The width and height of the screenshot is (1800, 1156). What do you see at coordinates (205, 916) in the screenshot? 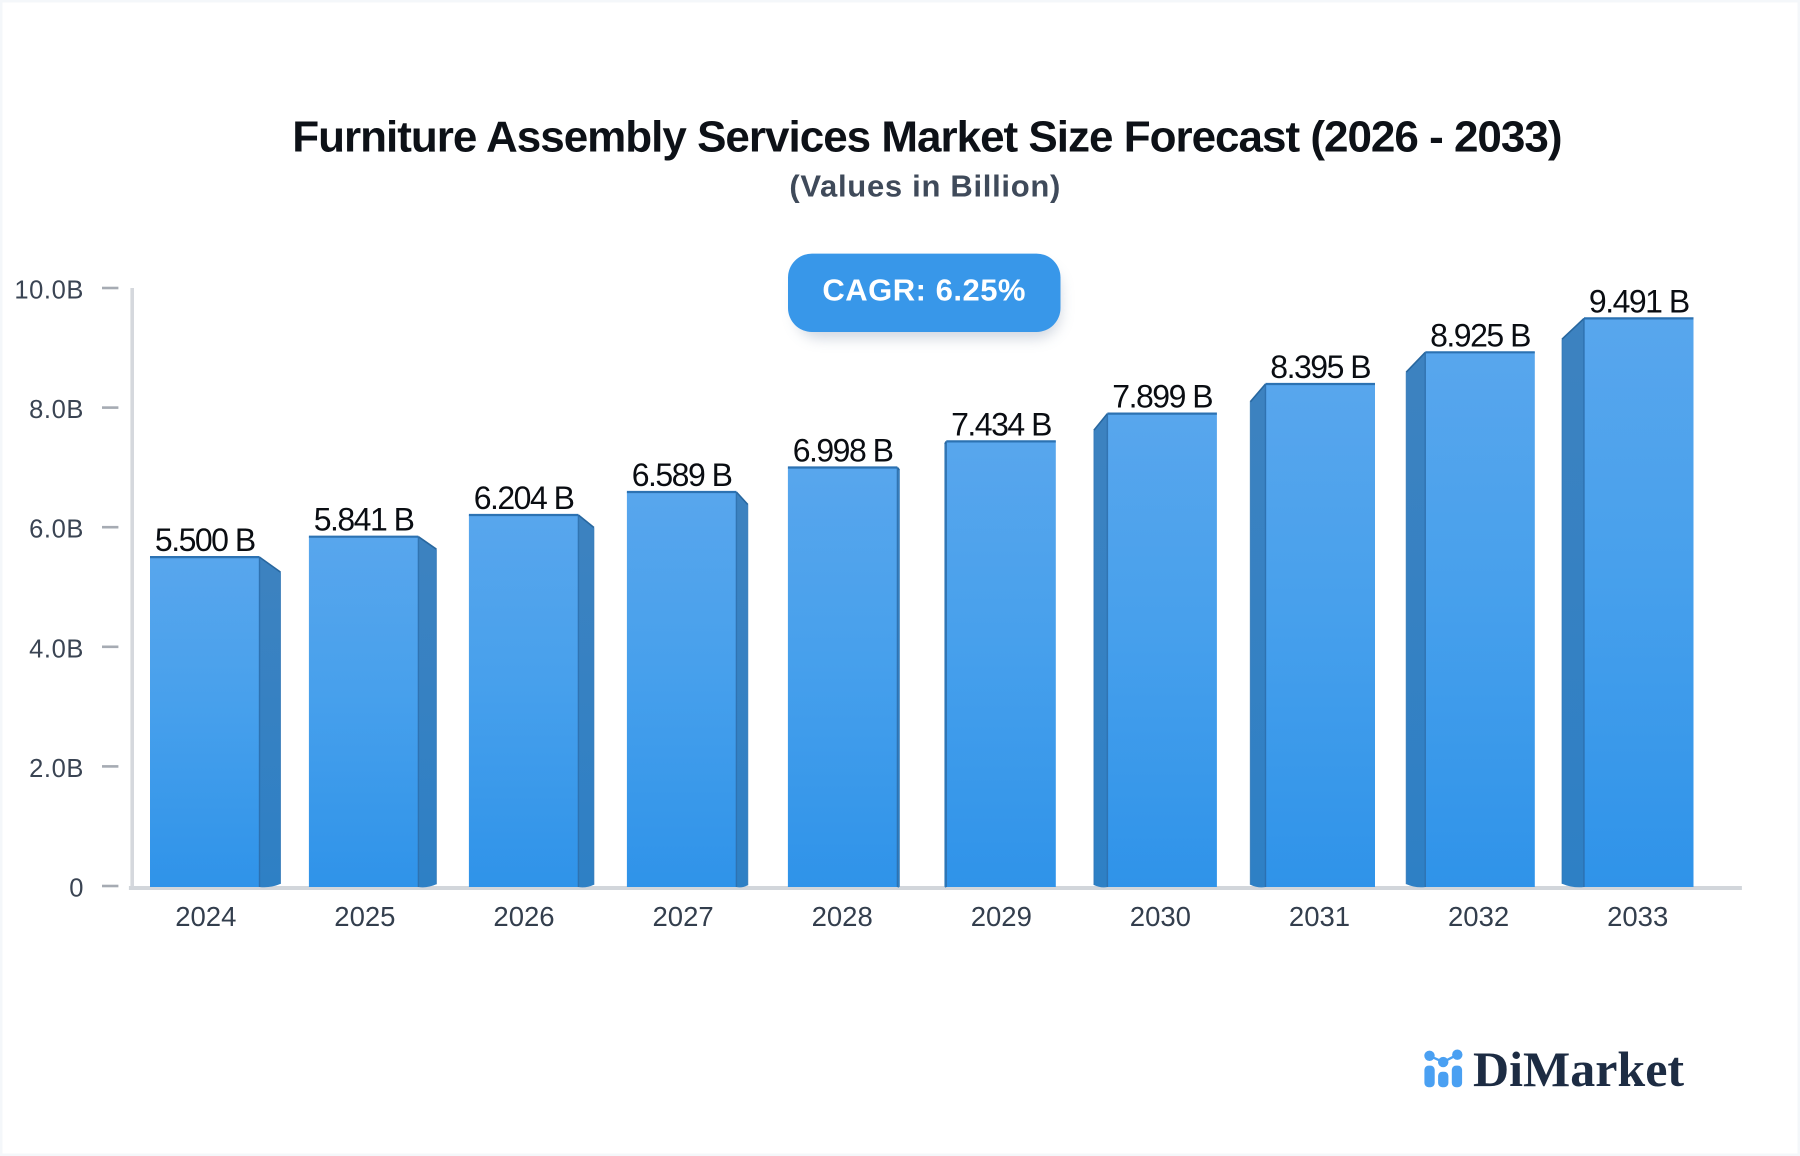
I see `svg-text: 2024` at bounding box center [205, 916].